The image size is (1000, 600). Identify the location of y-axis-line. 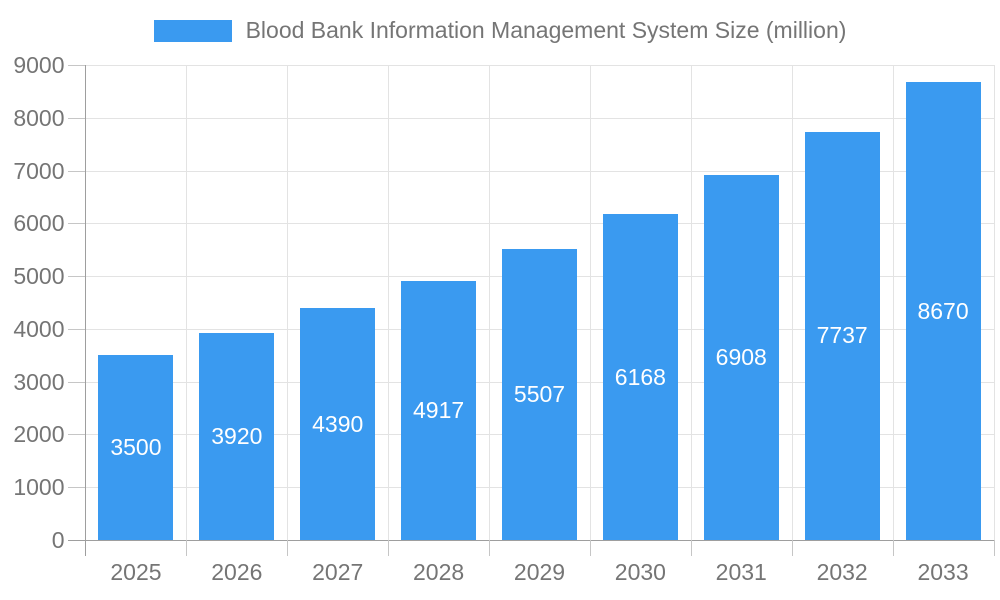
(85, 310).